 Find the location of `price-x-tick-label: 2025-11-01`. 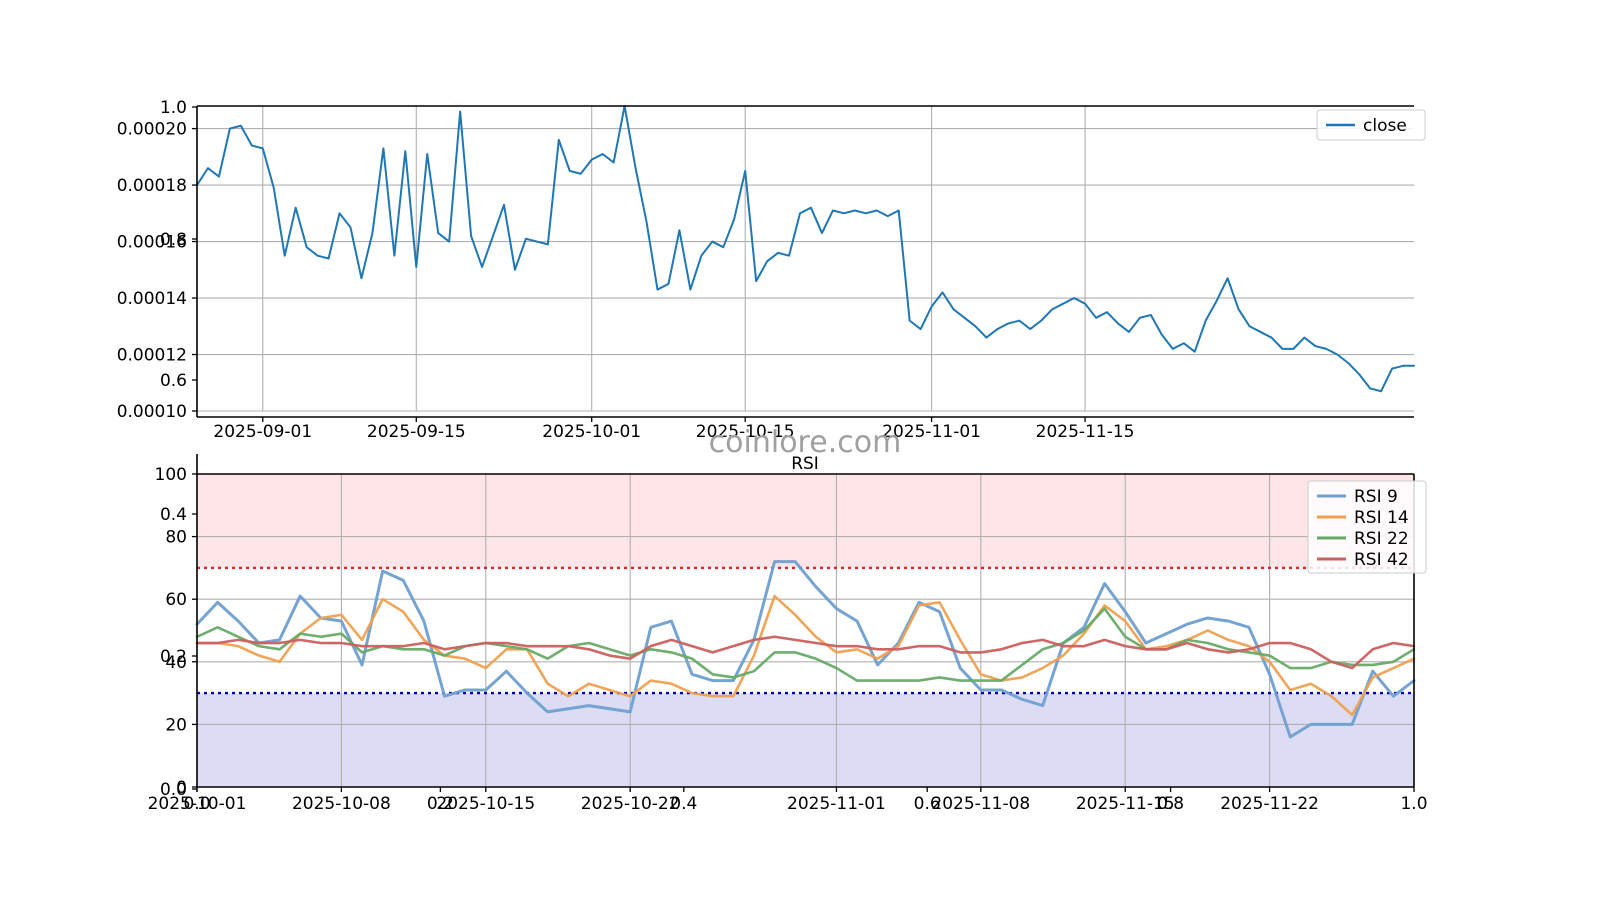

price-x-tick-label: 2025-11-01 is located at coordinates (931, 432).